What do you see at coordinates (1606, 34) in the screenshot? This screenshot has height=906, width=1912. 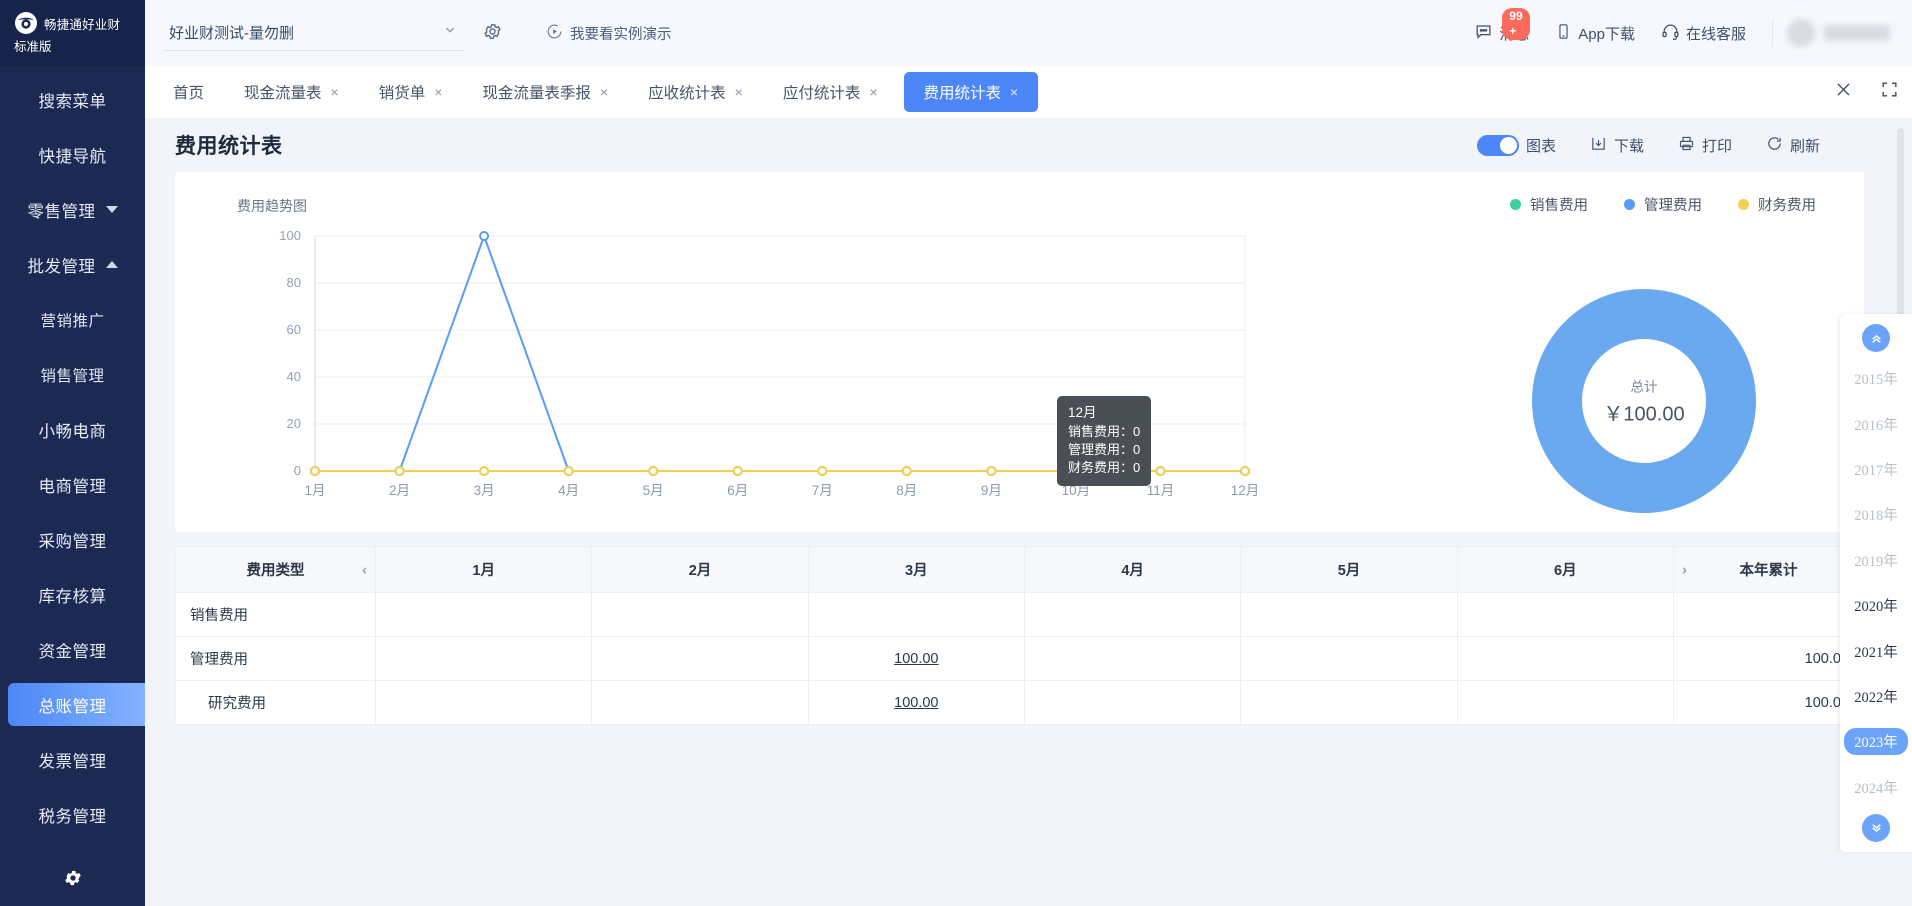 I see `app-download-label: App下载` at bounding box center [1606, 34].